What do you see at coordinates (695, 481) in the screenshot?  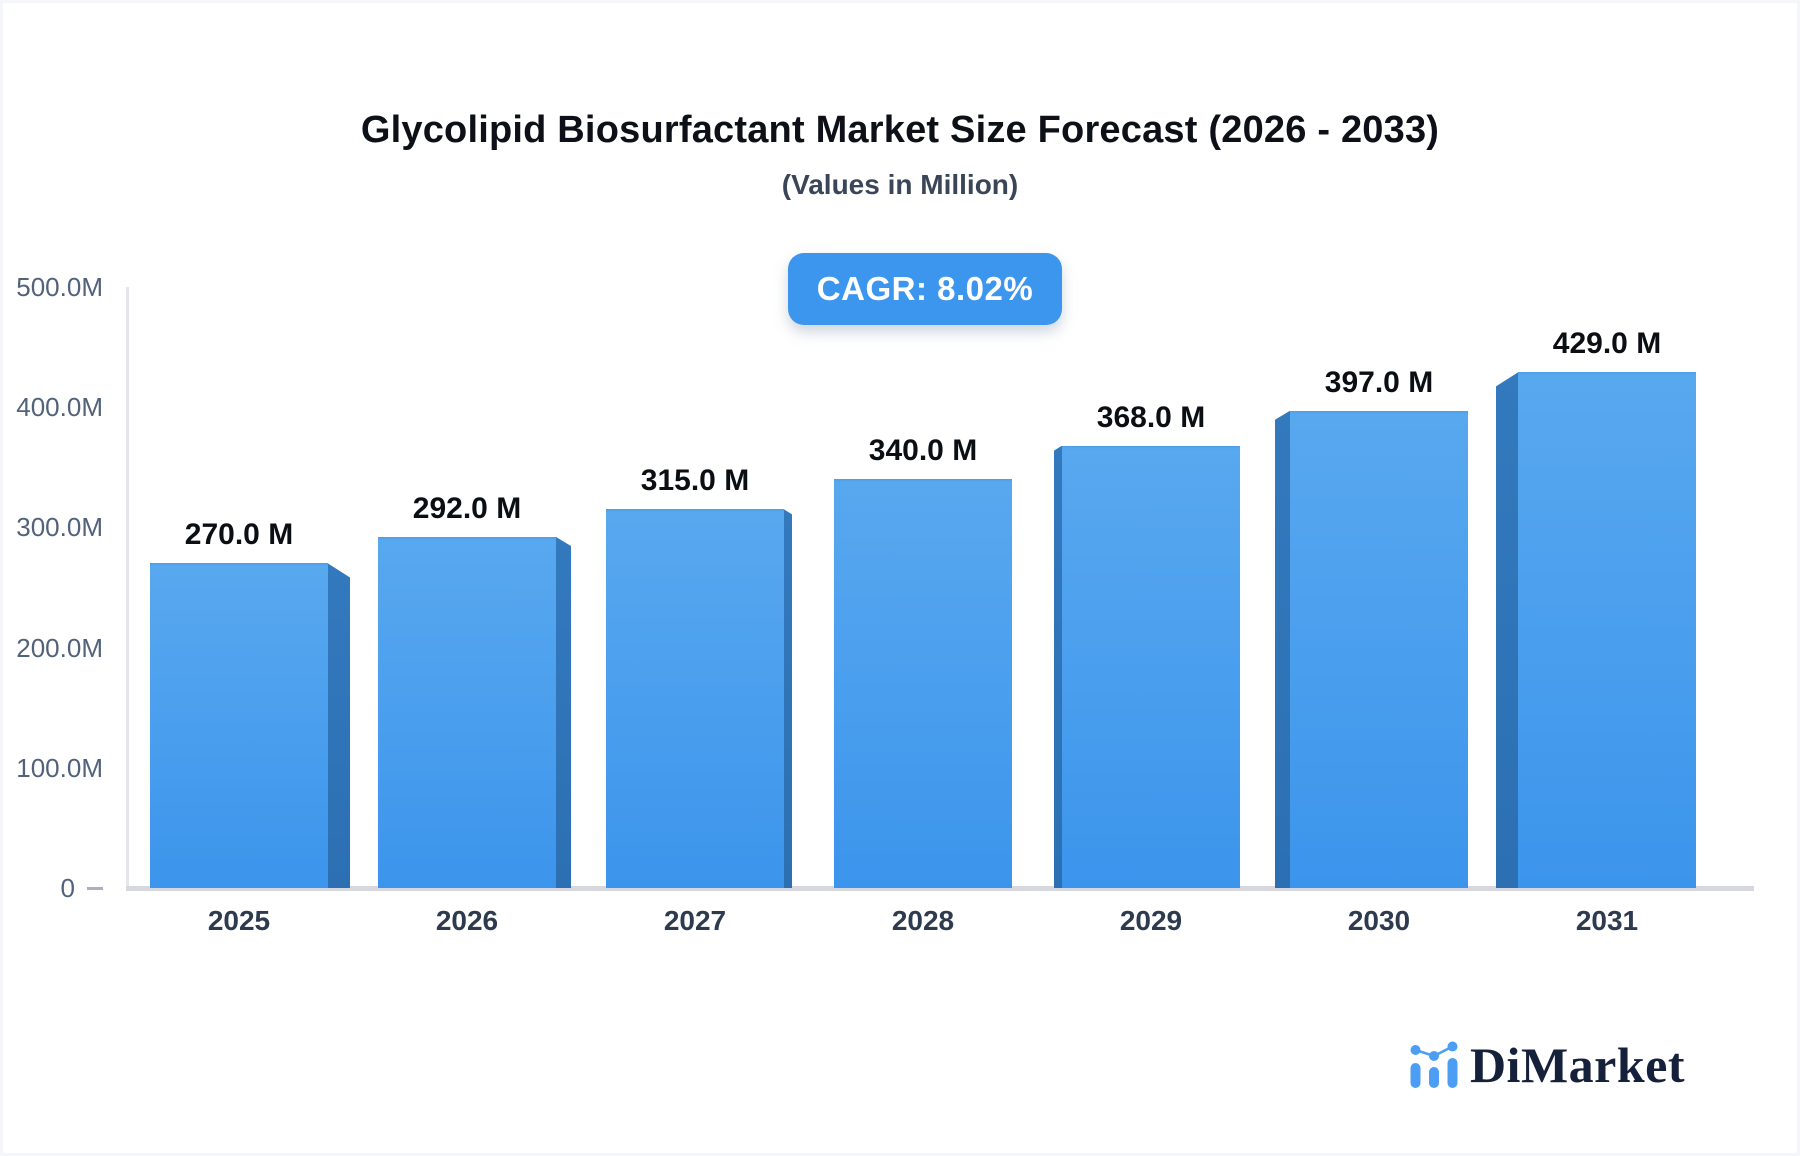 I see `bar-value-label: 315.0 M` at bounding box center [695, 481].